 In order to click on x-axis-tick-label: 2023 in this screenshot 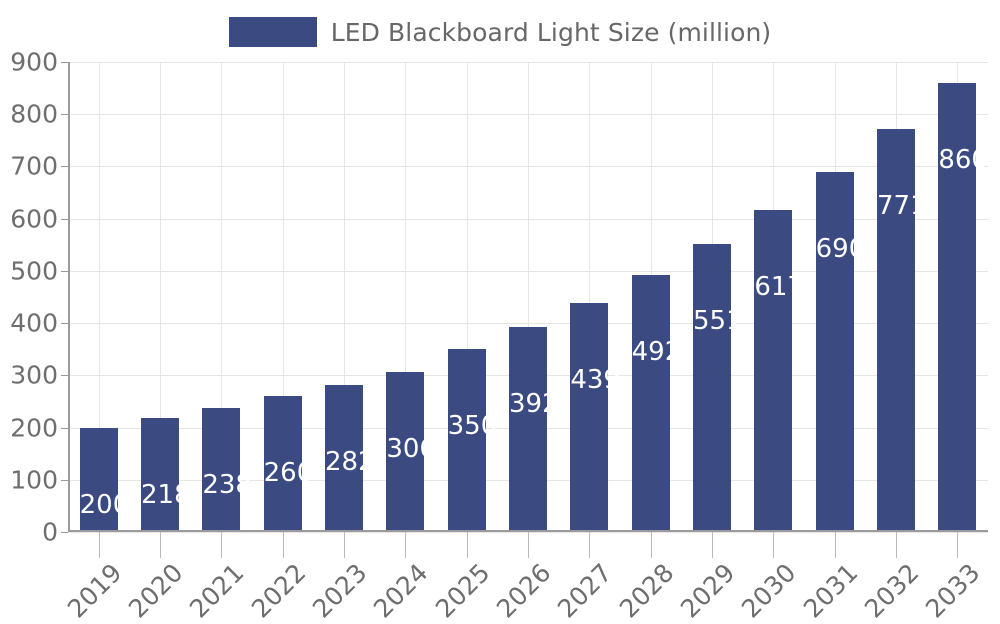, I will do `click(340, 591)`.